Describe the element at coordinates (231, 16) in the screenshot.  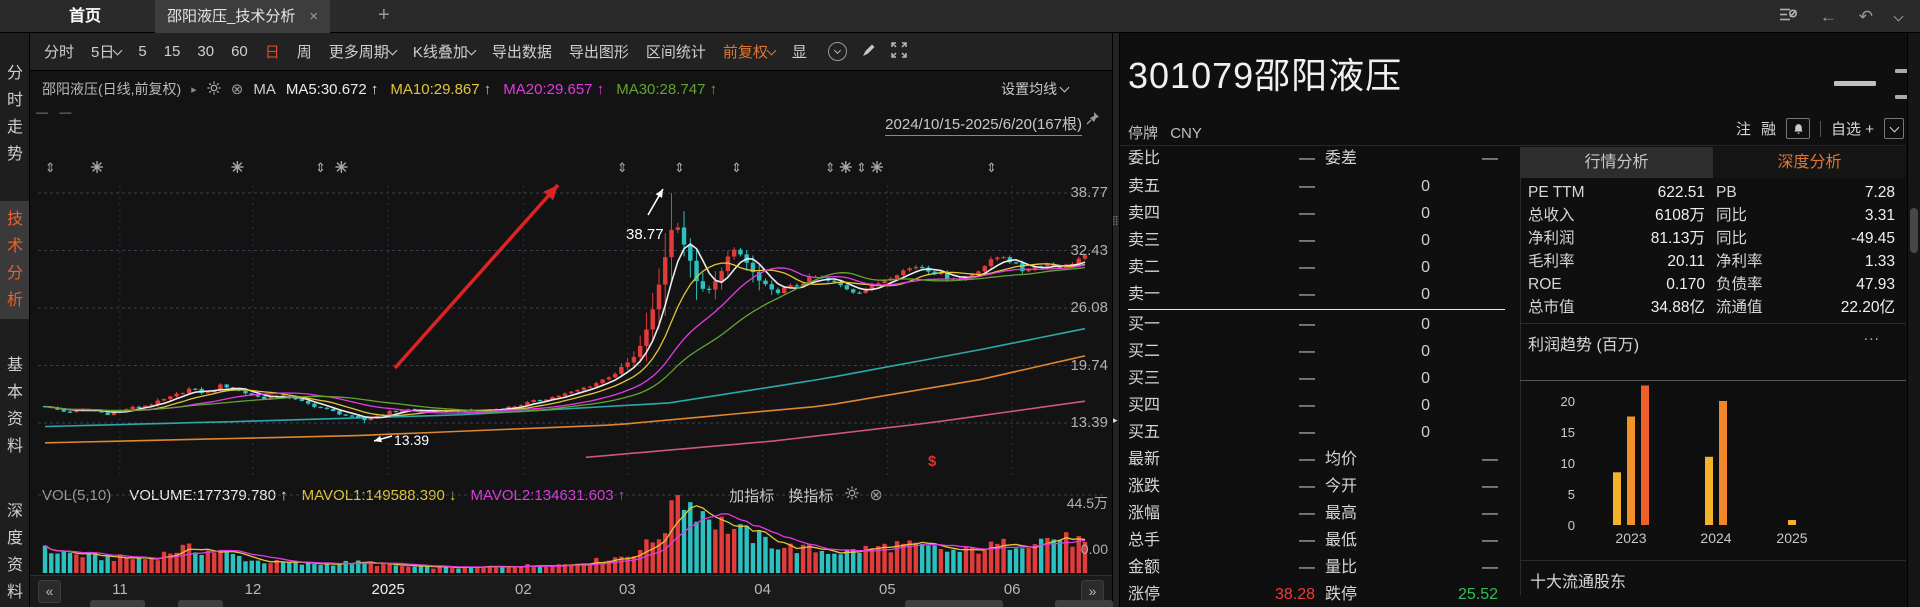
I see `tab-label: 邵阳液压_技术分析` at that location.